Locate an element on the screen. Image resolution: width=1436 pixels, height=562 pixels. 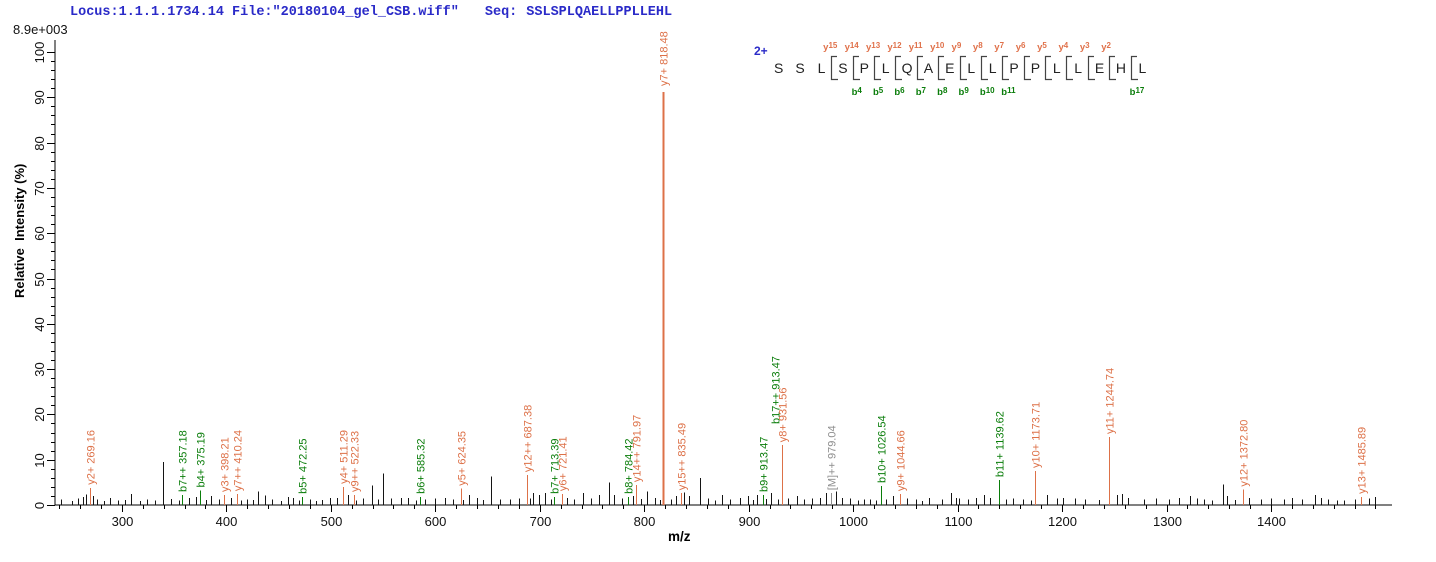
y-ion-ladder-label: y4 is located at coordinates (1063, 47).